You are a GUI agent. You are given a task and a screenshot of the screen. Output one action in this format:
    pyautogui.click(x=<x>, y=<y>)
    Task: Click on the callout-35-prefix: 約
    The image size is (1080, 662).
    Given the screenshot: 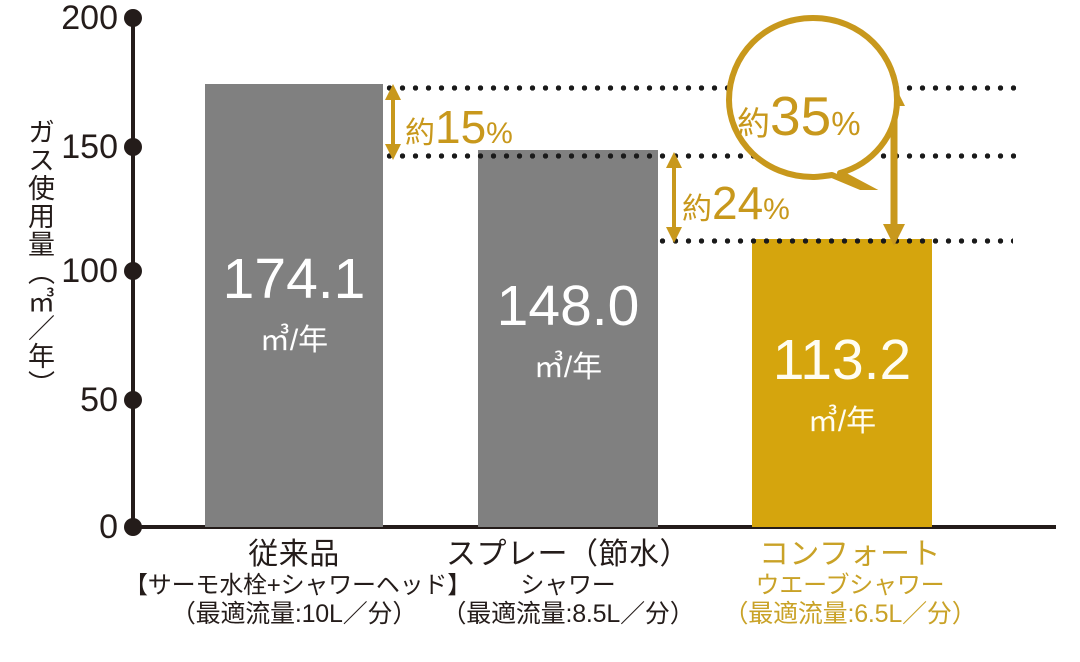 What is the action you would take?
    pyautogui.click(x=753, y=123)
    